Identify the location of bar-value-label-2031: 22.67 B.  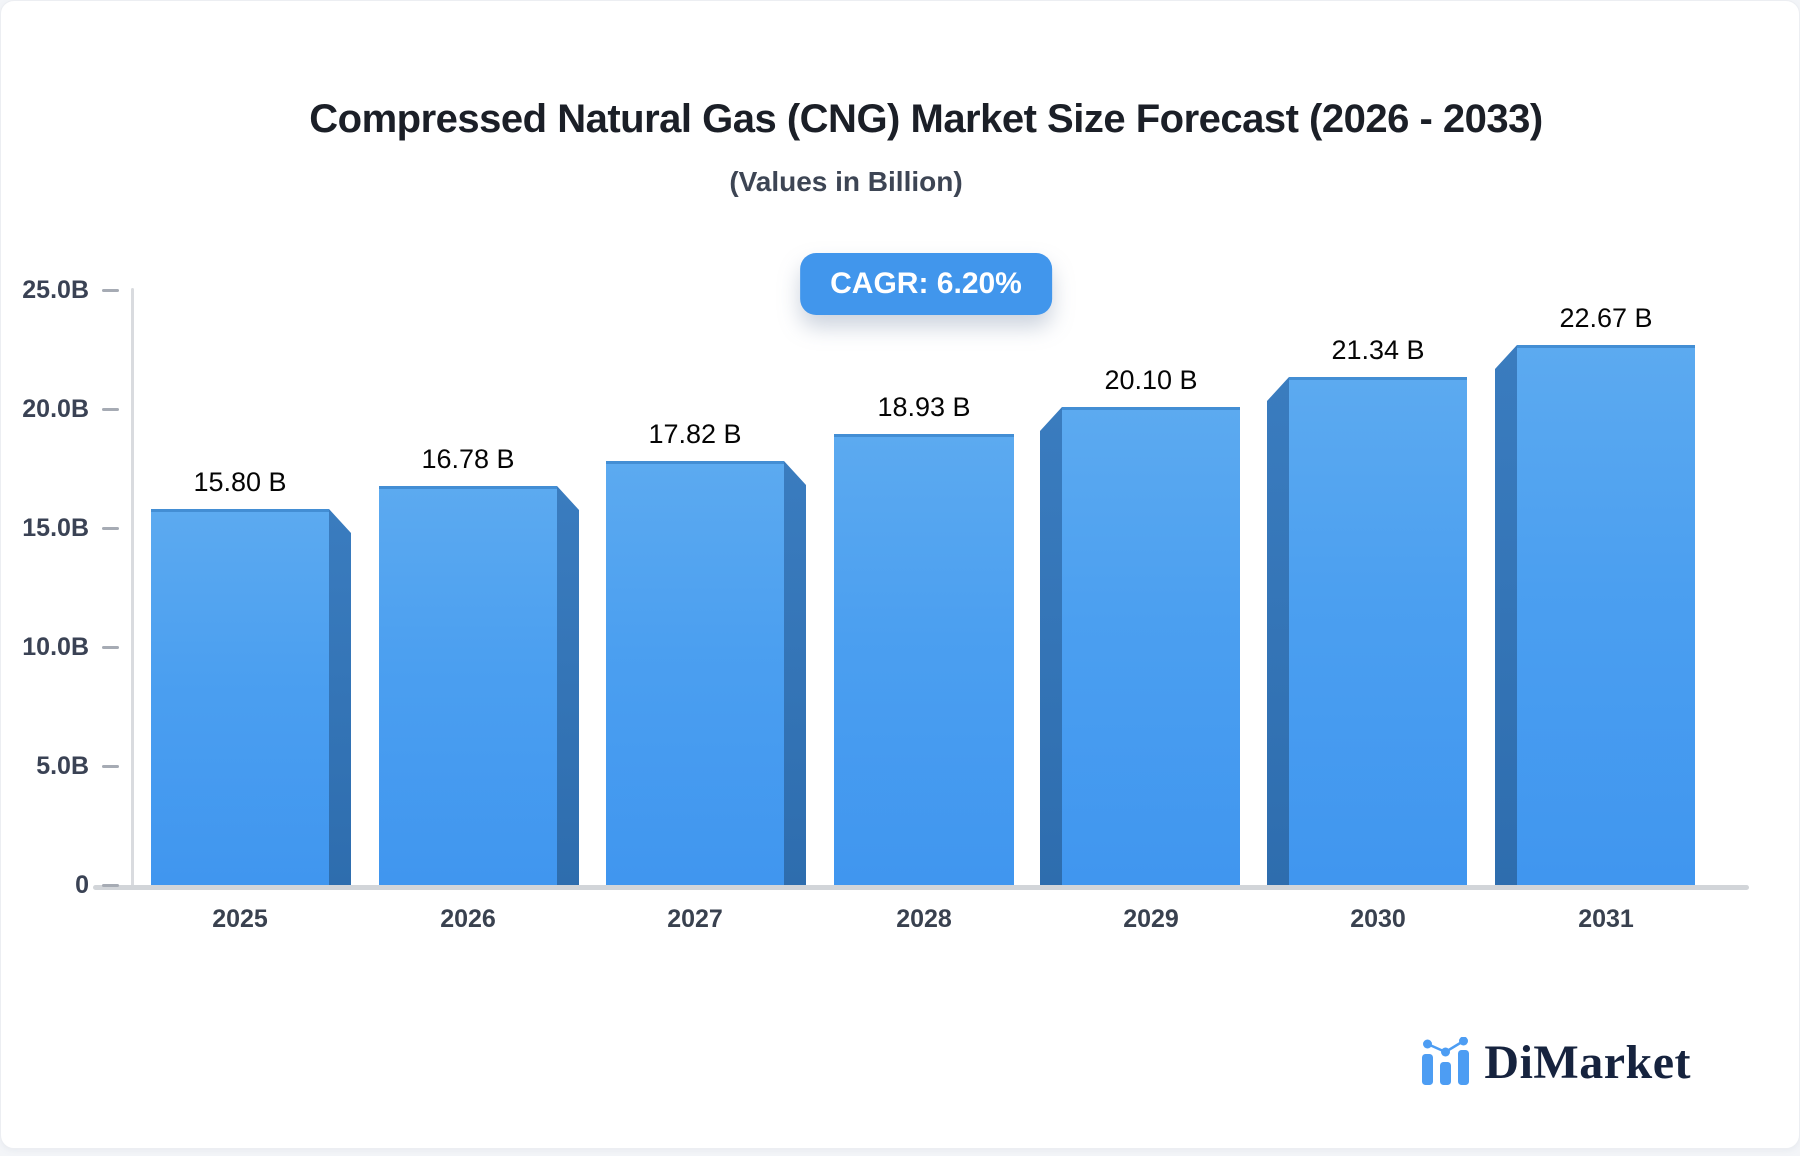
(1606, 318).